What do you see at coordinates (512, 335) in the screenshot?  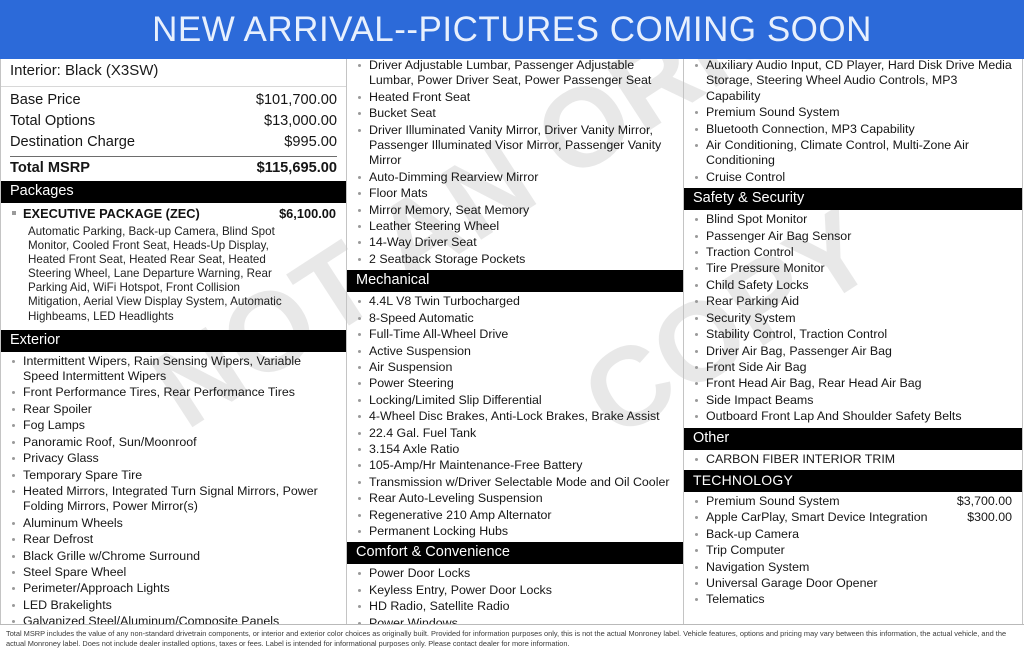 I see `list-item: Full-Time All-Wheel Drive` at bounding box center [512, 335].